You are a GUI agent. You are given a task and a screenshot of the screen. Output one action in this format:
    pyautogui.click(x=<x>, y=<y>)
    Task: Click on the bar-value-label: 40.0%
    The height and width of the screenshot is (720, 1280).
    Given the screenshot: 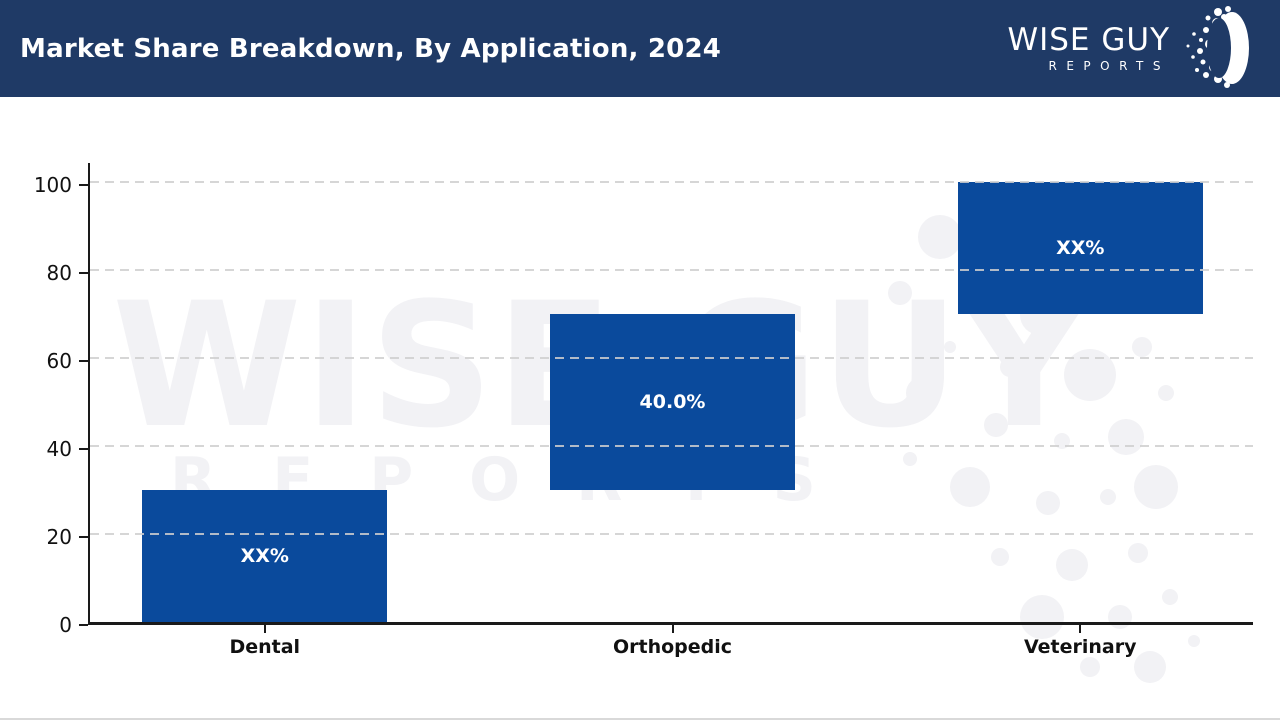 What is the action you would take?
    pyautogui.click(x=672, y=402)
    